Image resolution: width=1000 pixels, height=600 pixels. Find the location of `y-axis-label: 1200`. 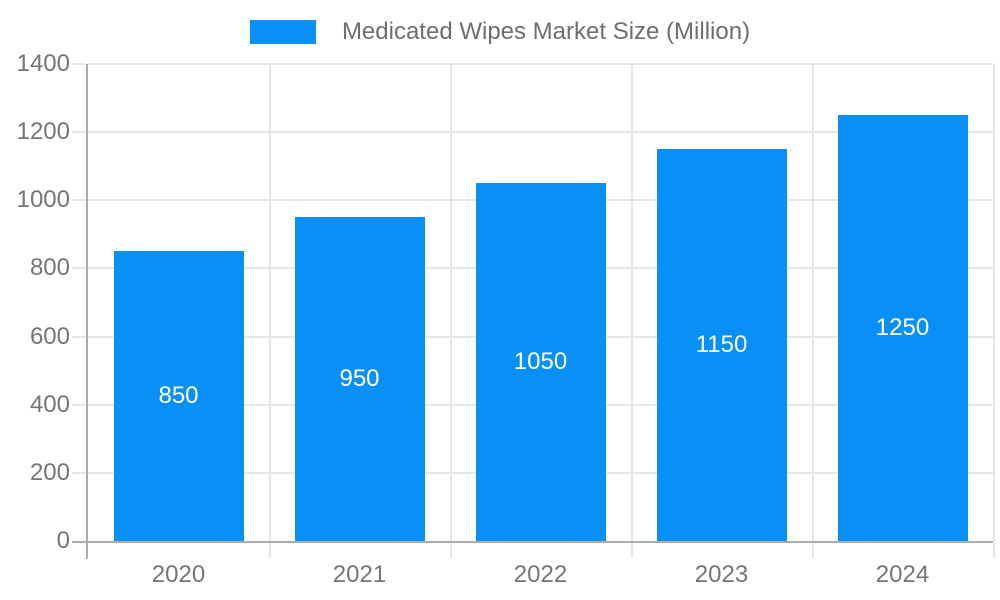

y-axis-label: 1200 is located at coordinates (43, 132).